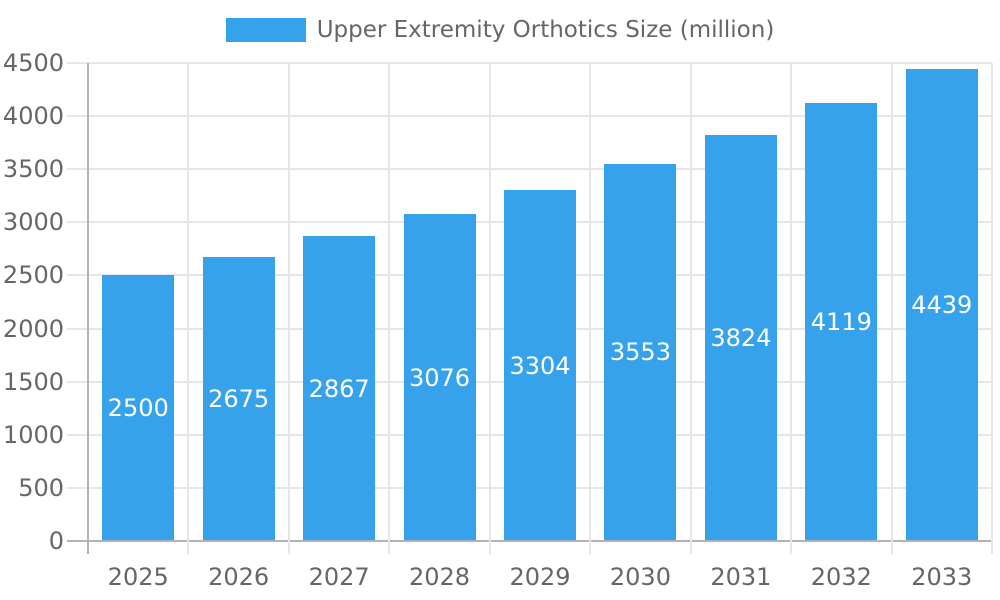 The width and height of the screenshot is (1000, 600). I want to click on bar-value-label: 2867, so click(339, 388).